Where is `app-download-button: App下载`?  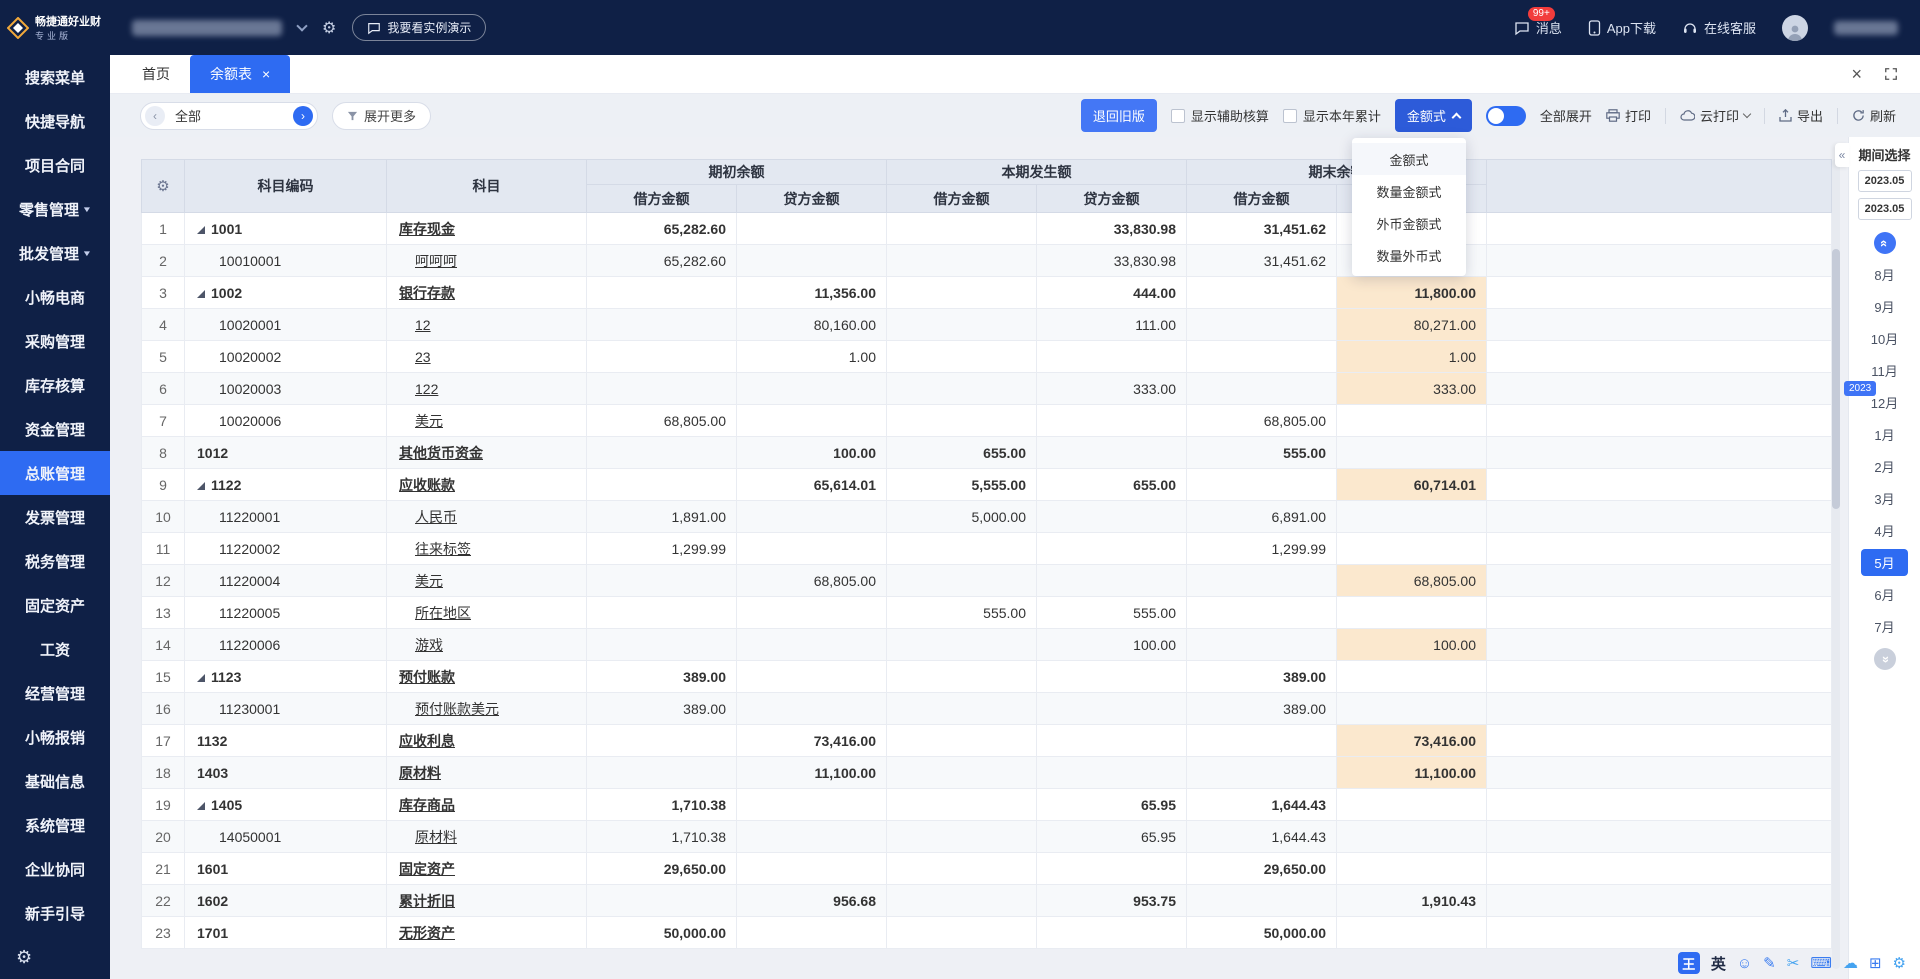 app-download-button: App下载 is located at coordinates (1622, 27).